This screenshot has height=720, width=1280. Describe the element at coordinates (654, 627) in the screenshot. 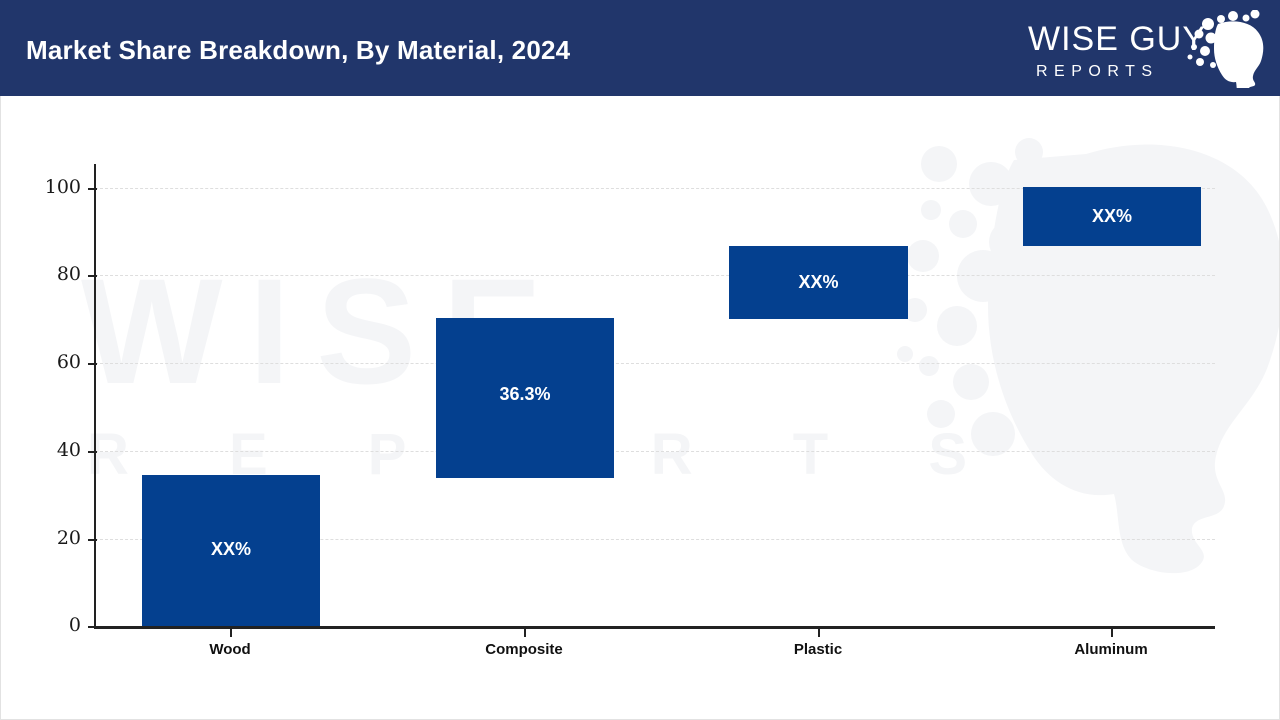

I see `x-axis-line` at that location.